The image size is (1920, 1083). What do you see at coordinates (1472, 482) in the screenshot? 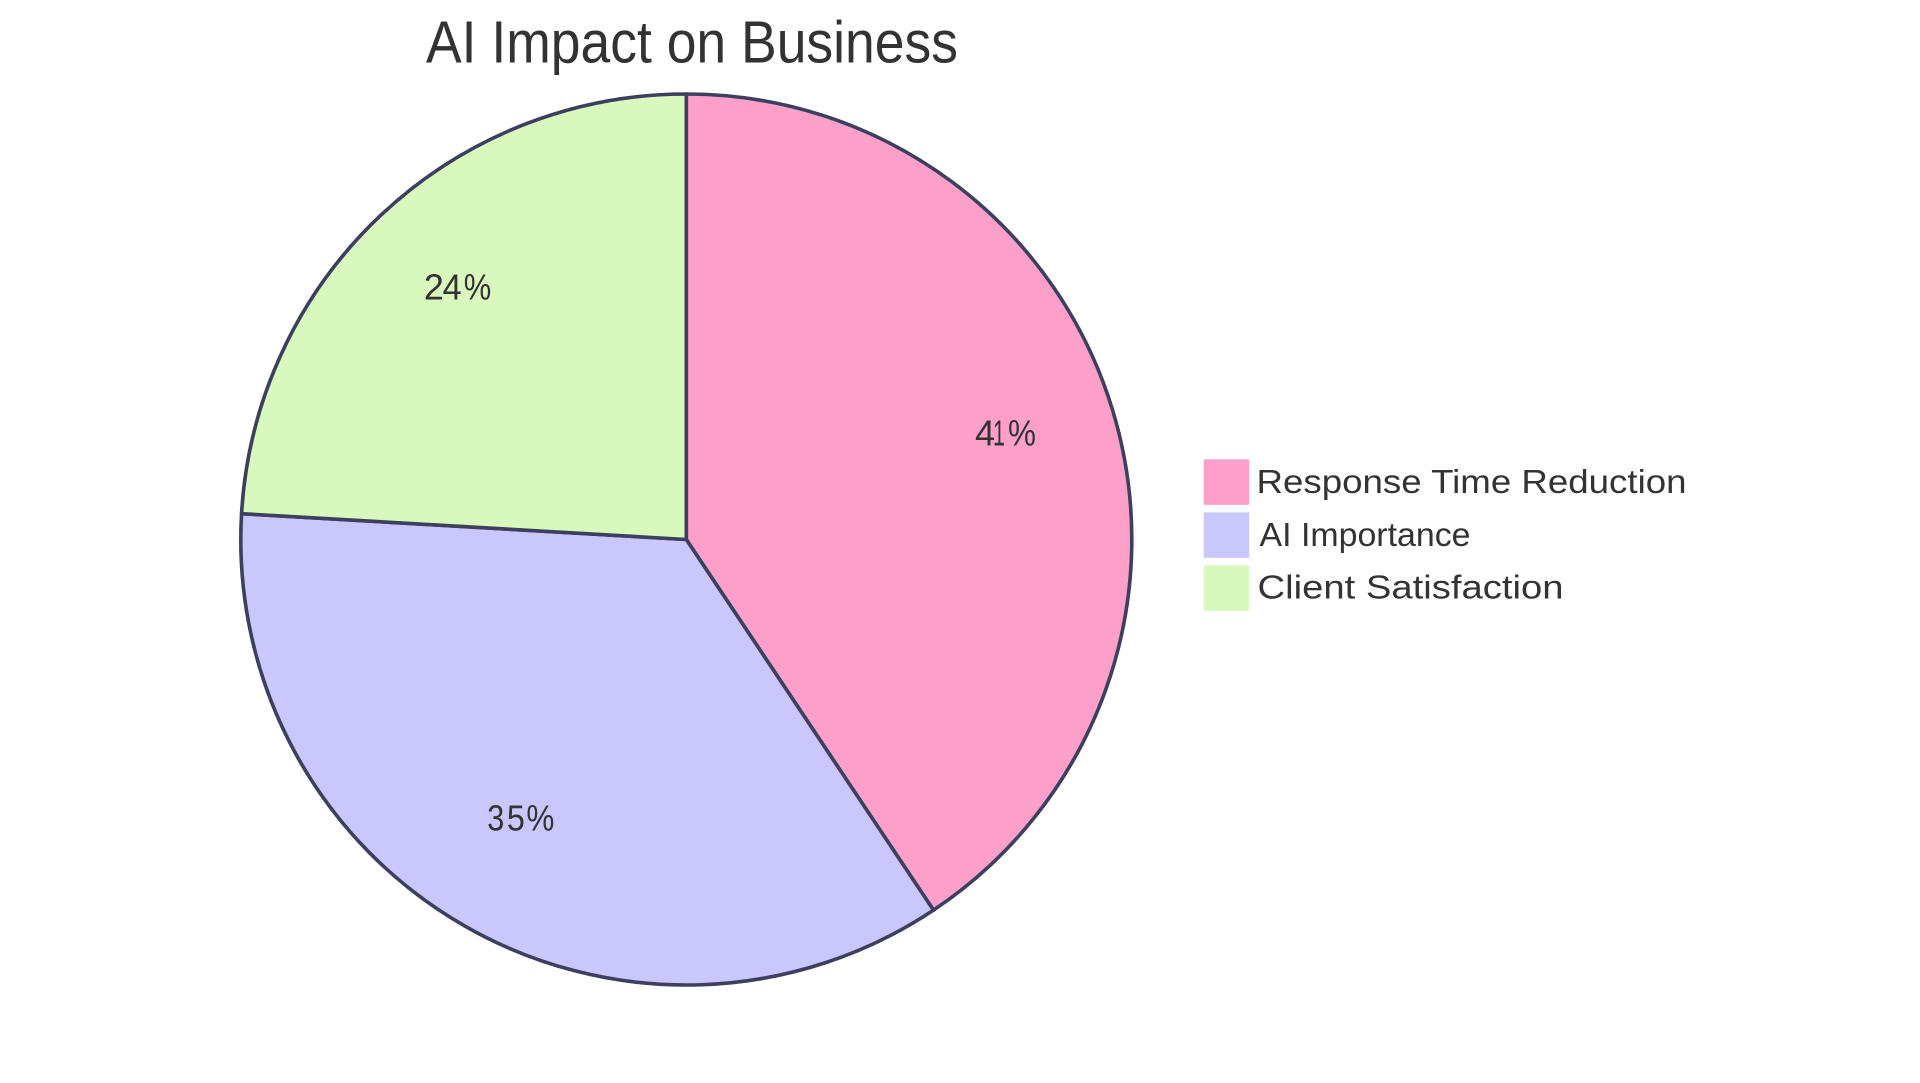
I see `svg-text: Response Time Reduction` at bounding box center [1472, 482].